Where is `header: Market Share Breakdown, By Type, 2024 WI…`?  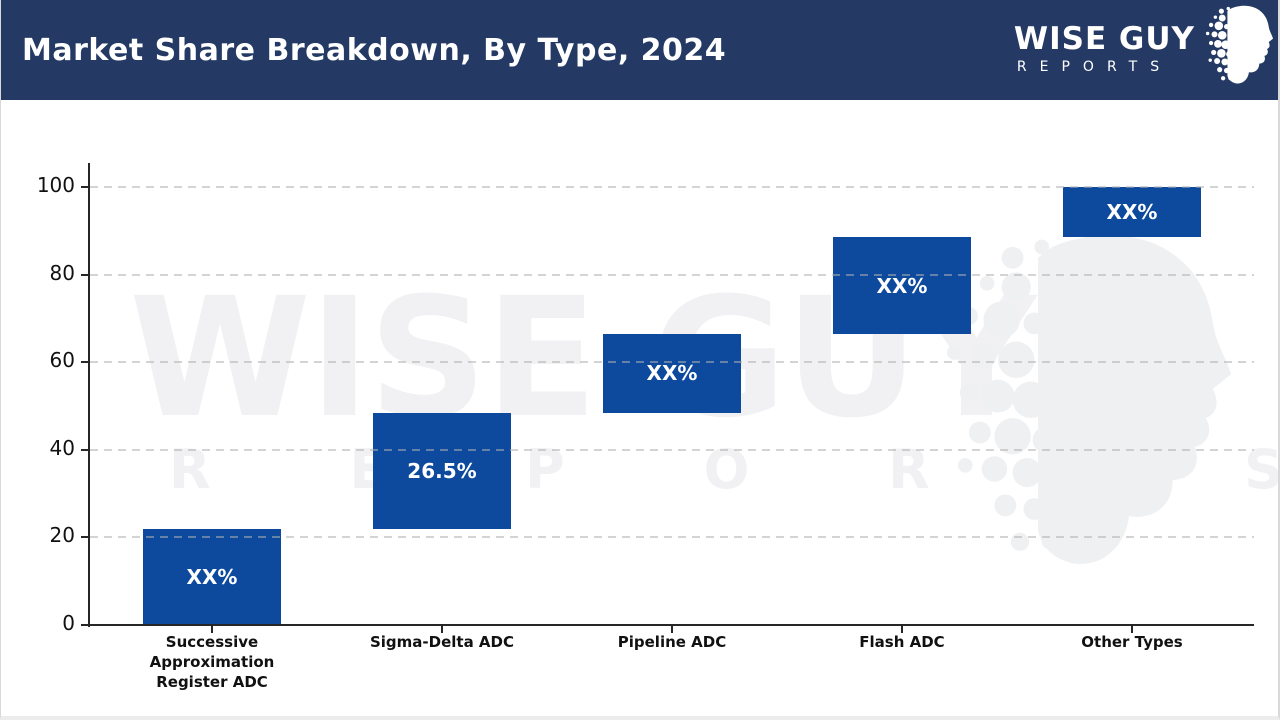 header: Market Share Breakdown, By Type, 2024 WI… is located at coordinates (639, 50).